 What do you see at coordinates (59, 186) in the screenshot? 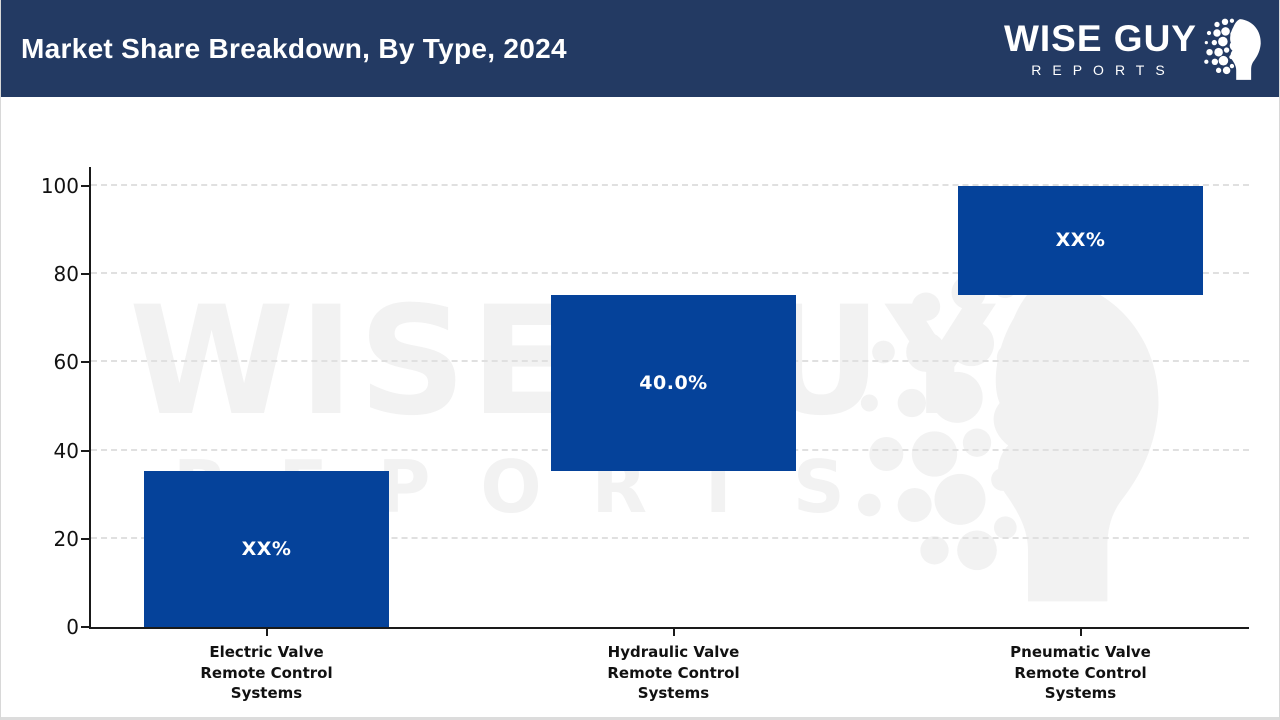
I see `y-tick-label: 100` at bounding box center [59, 186].